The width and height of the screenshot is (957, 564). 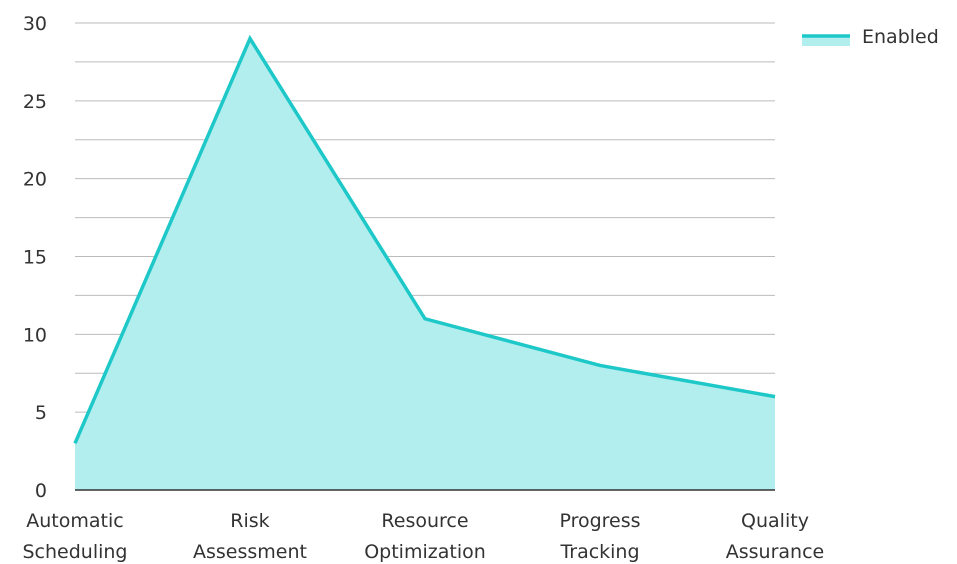 I want to click on y-axis-ticks: 0 5 10 15 20 25 30, so click(x=35, y=257).